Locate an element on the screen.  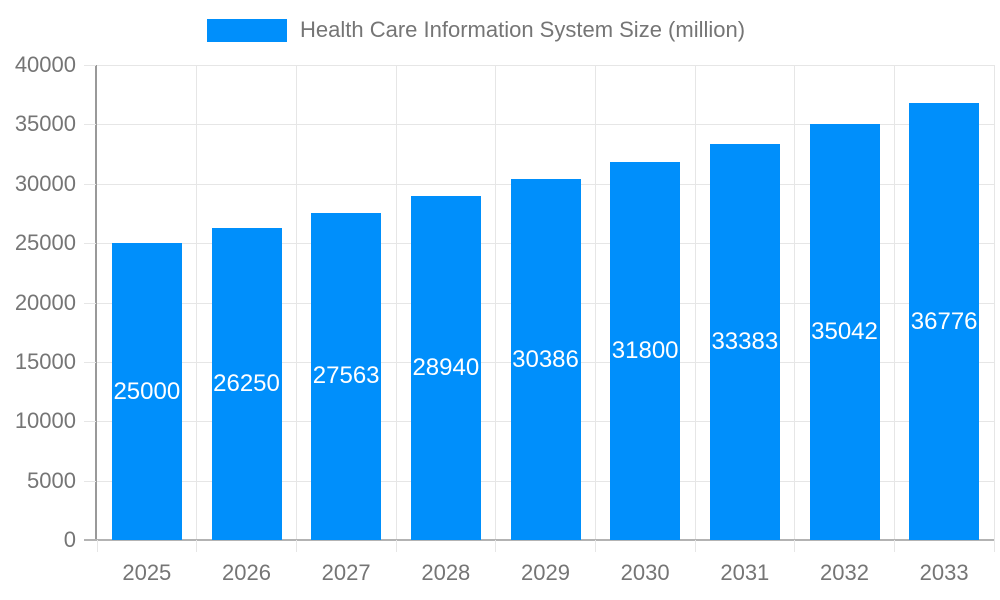
x-axis-label: 2025 is located at coordinates (147, 572).